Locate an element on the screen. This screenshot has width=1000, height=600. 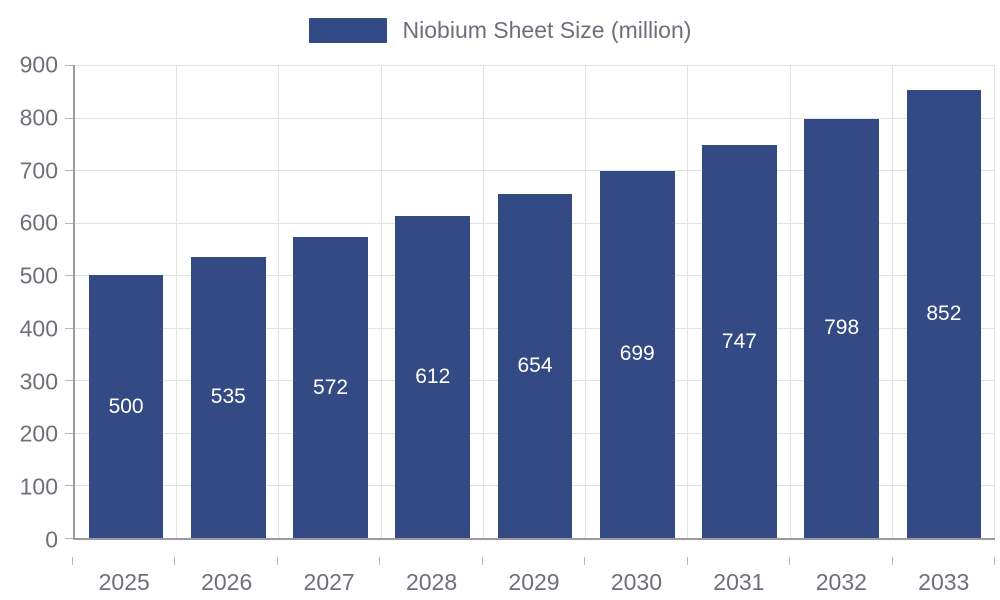
x-tick-label: 2032 is located at coordinates (841, 582).